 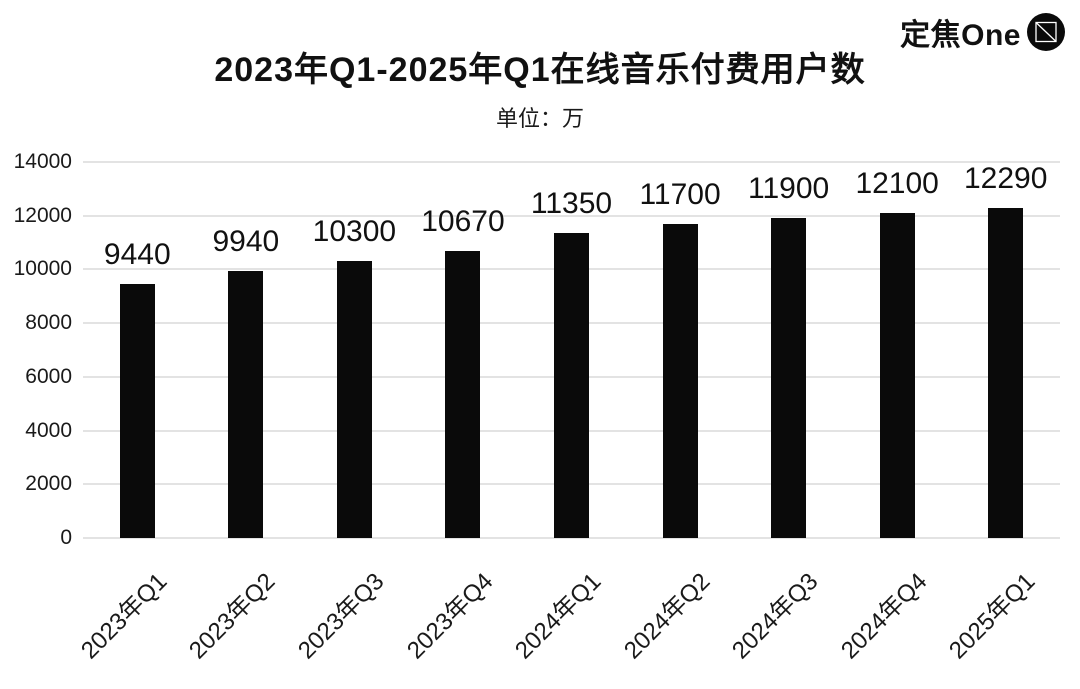 I want to click on x-axis-tick-label-text: 2023年Q4, so click(x=449, y=616).